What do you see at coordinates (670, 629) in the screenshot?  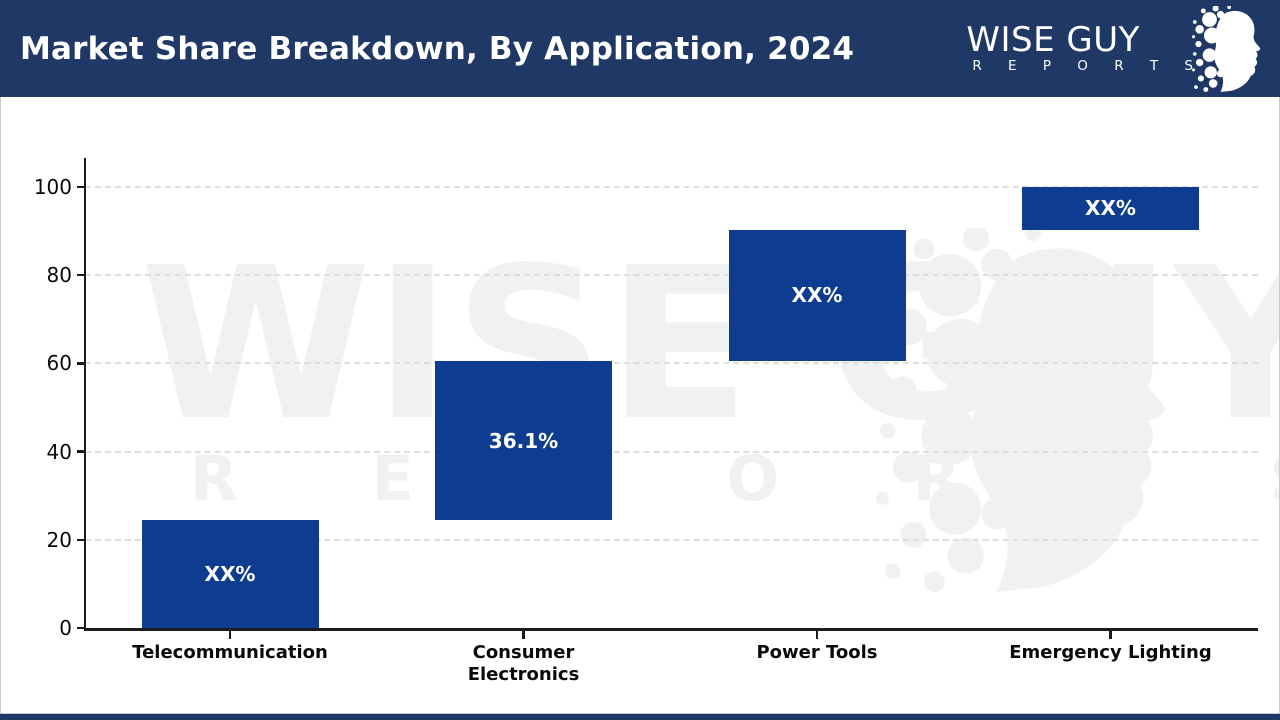 I see `x-axis-line` at bounding box center [670, 629].